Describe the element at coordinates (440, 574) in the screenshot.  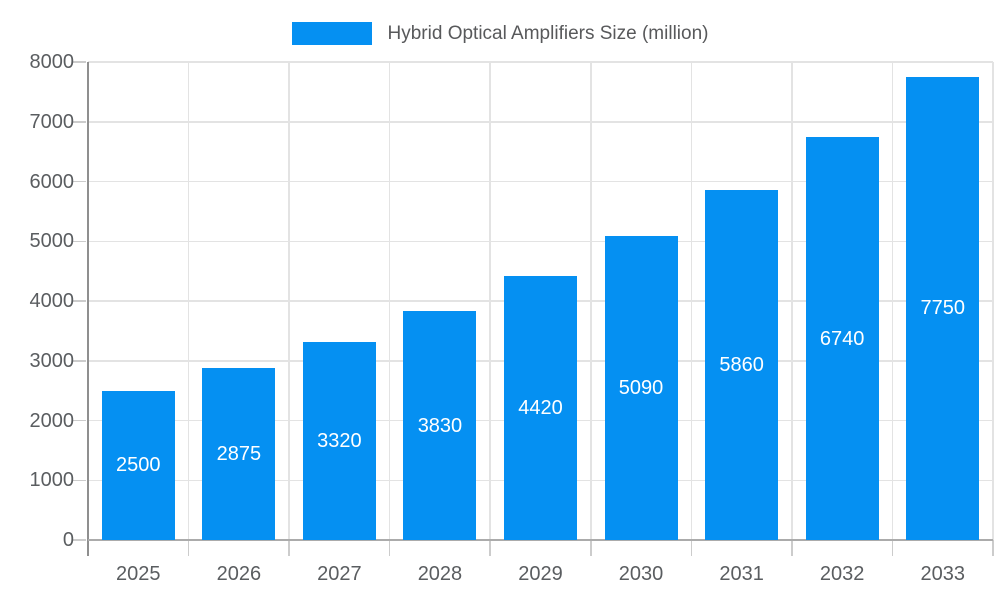
I see `x-axis-label: 2028` at that location.